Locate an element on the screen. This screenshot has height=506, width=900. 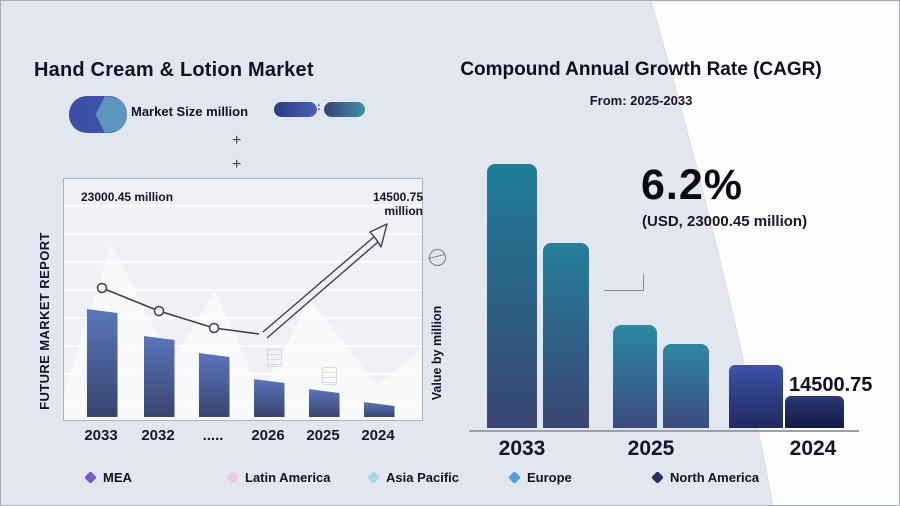
future-market-report-label: FUTURE MARKET REPORT is located at coordinates (44, 321).